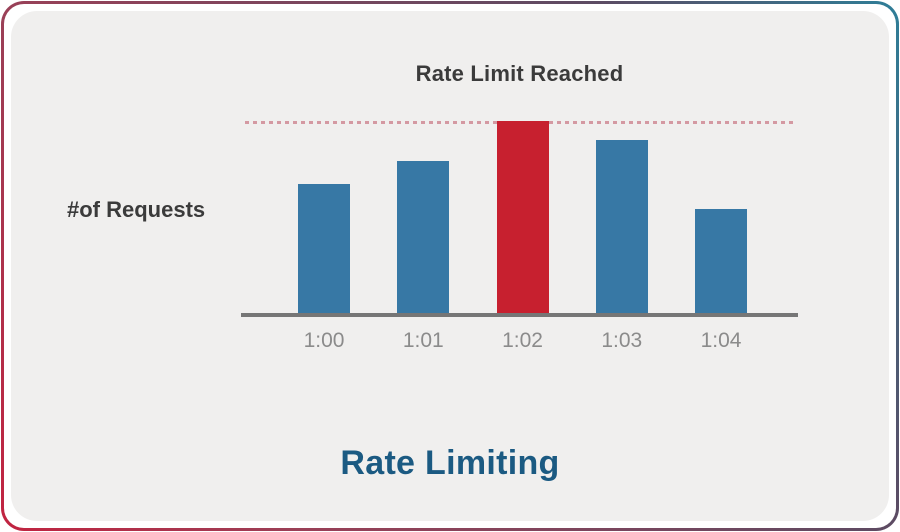  What do you see at coordinates (519, 73) in the screenshot?
I see `chart-title: Rate Limit Reached` at bounding box center [519, 73].